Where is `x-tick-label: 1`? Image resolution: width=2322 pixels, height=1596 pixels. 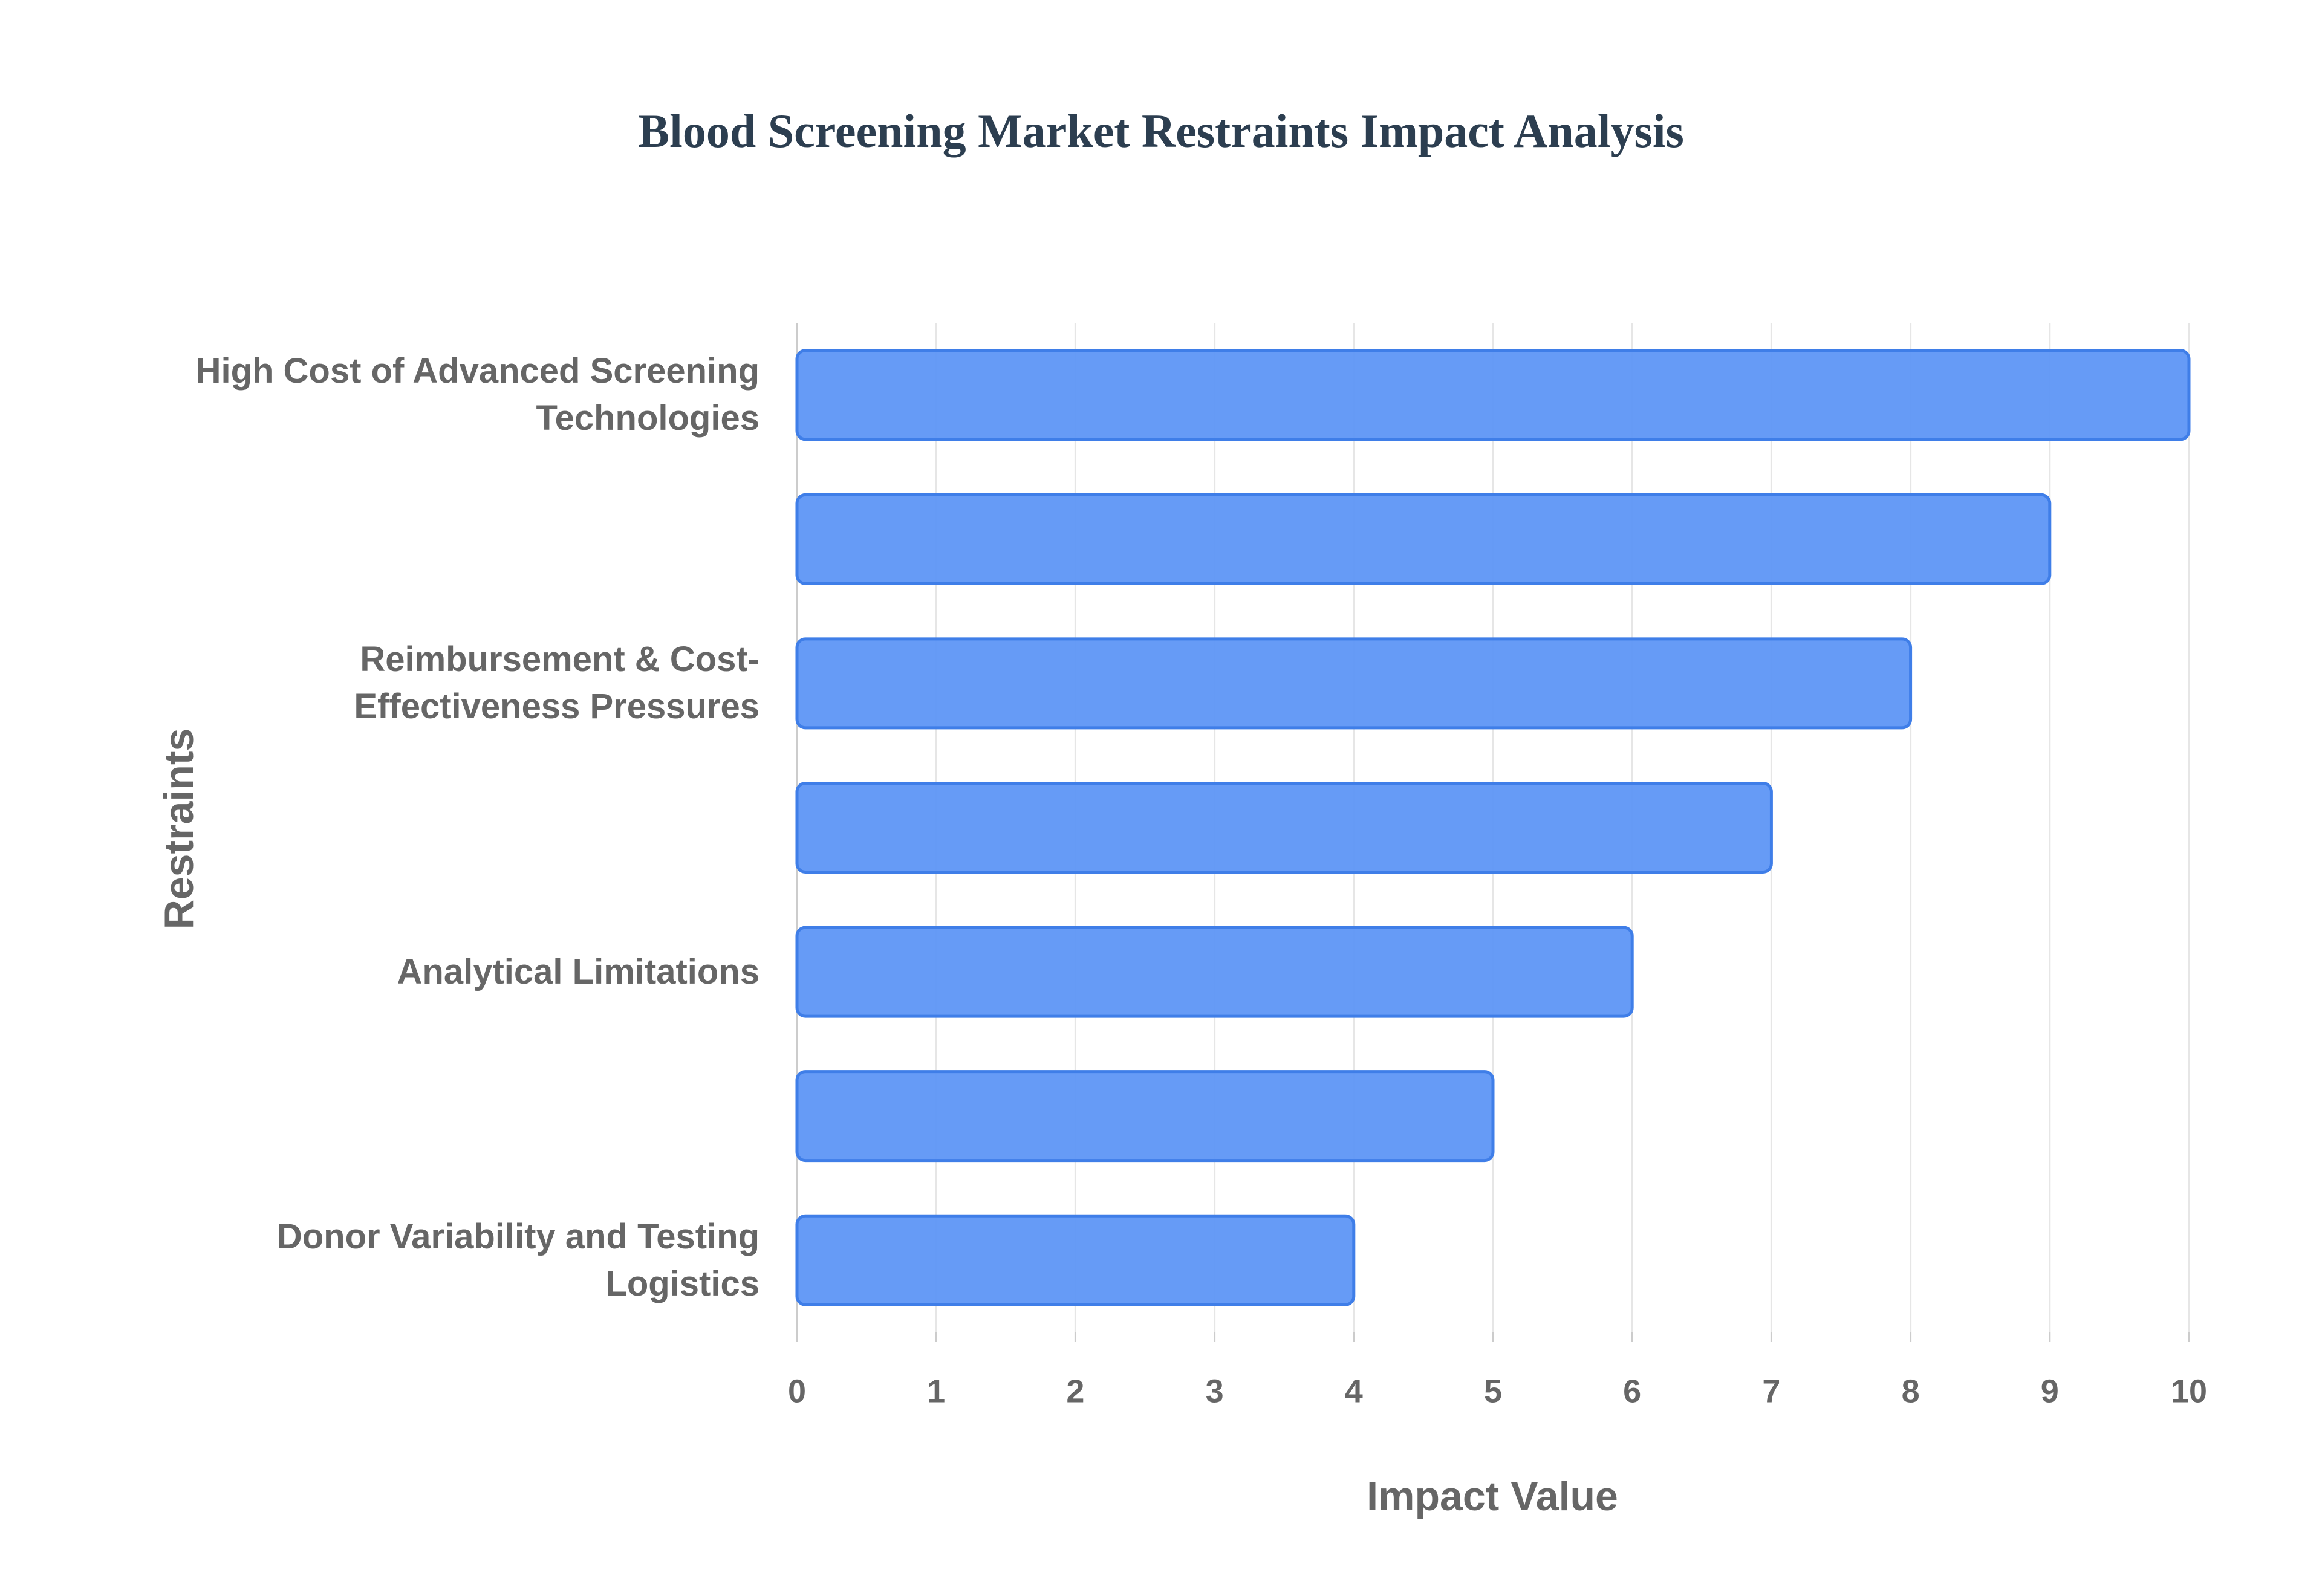 x-tick-label: 1 is located at coordinates (936, 1391).